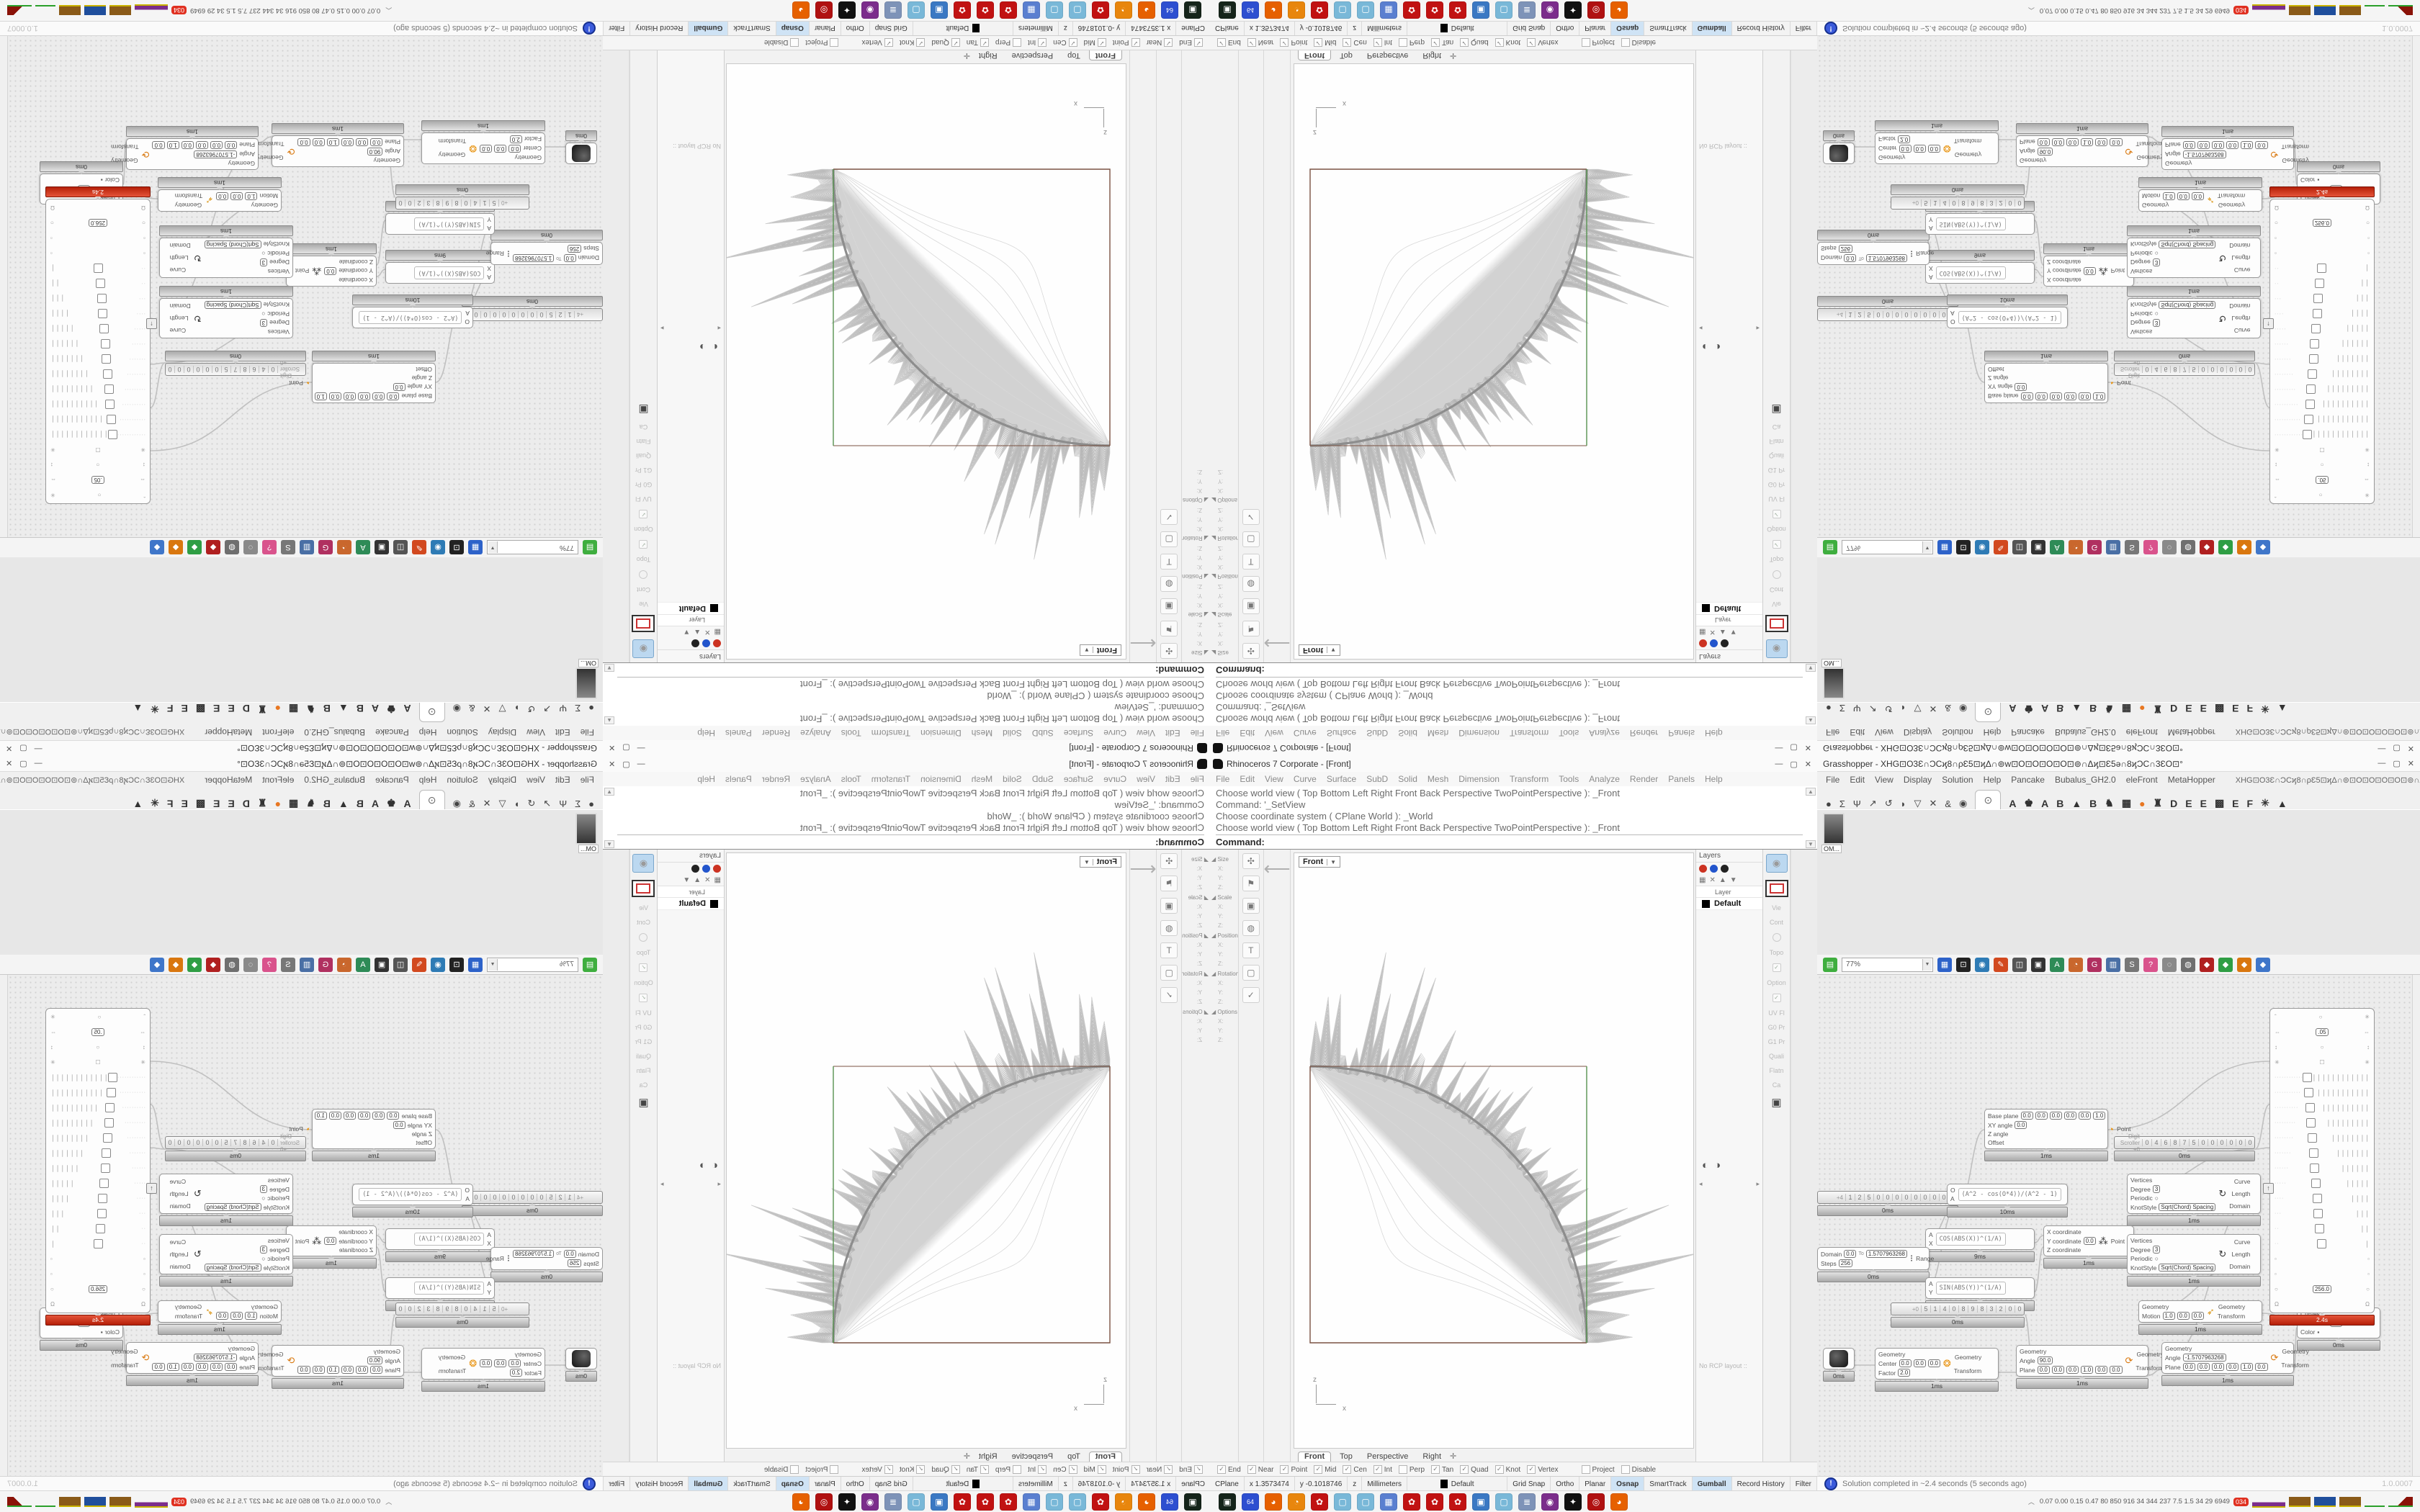  Describe the element at coordinates (471, 803) in the screenshot. I see `gh-tab-icon-8: &` at that location.